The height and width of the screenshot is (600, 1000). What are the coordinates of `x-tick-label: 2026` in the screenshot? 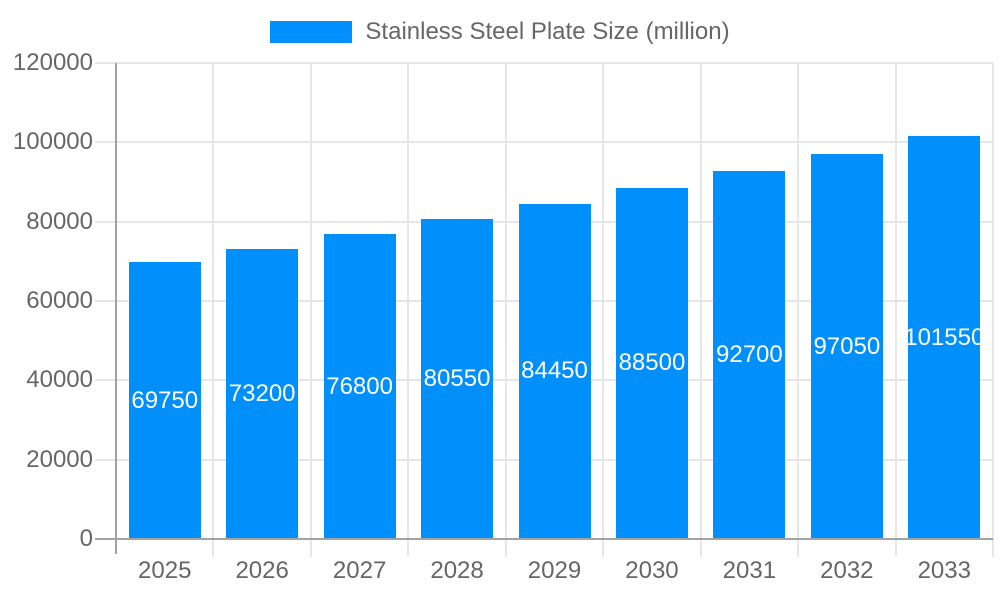 It's located at (262, 570).